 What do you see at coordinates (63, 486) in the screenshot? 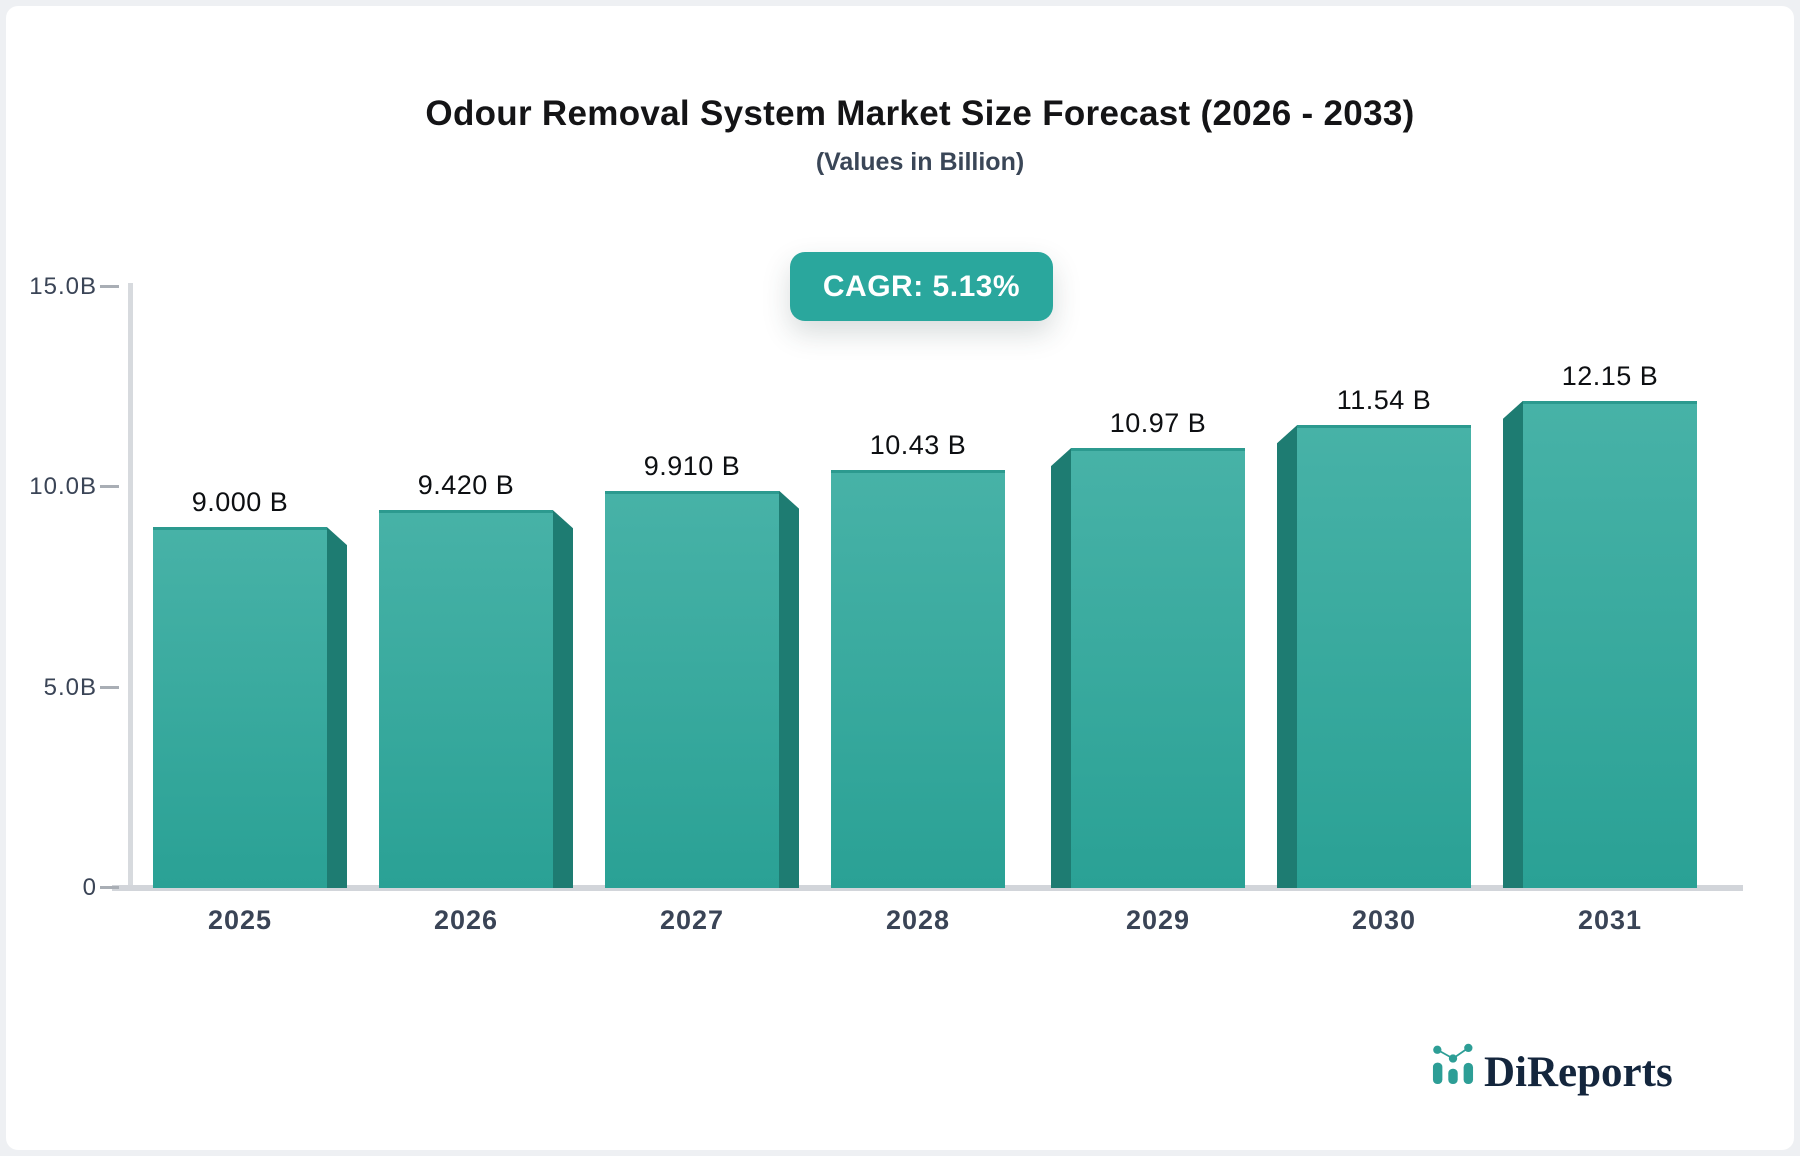
I see `y-tick-label: 10.0B` at bounding box center [63, 486].